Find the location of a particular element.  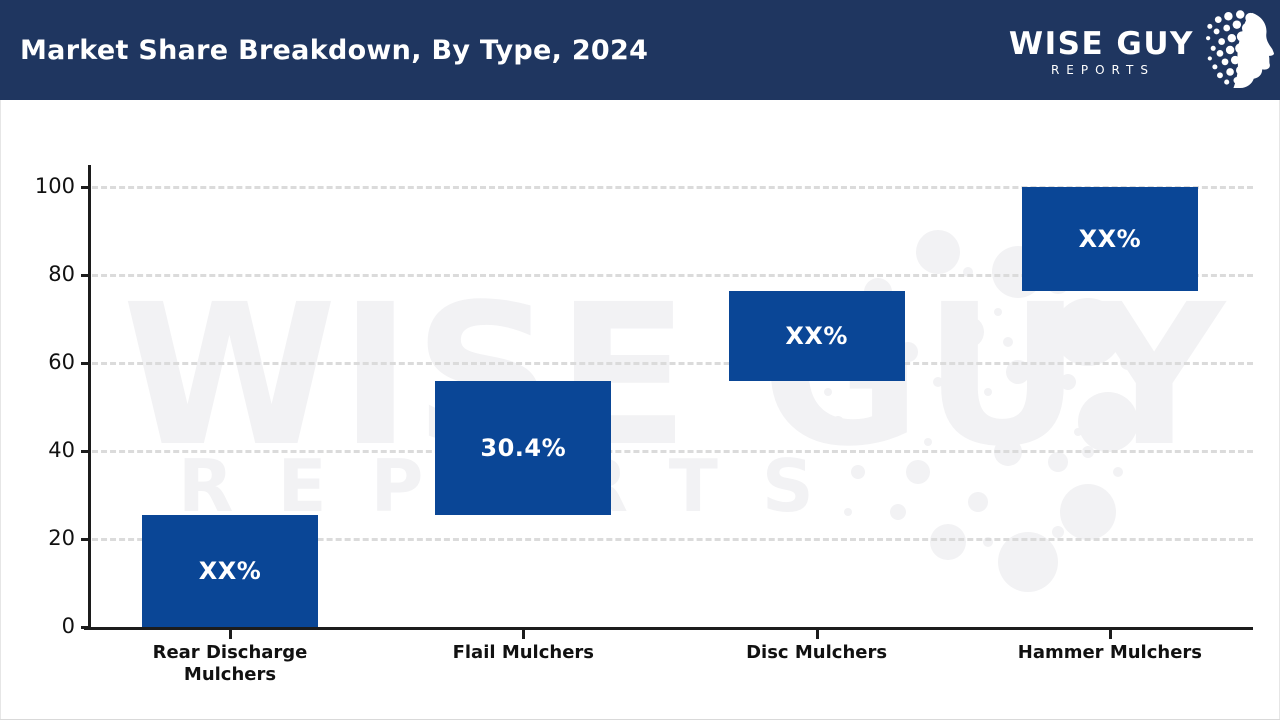

brand-logo: WISE GUY REPORTS is located at coordinates (1141, 50).